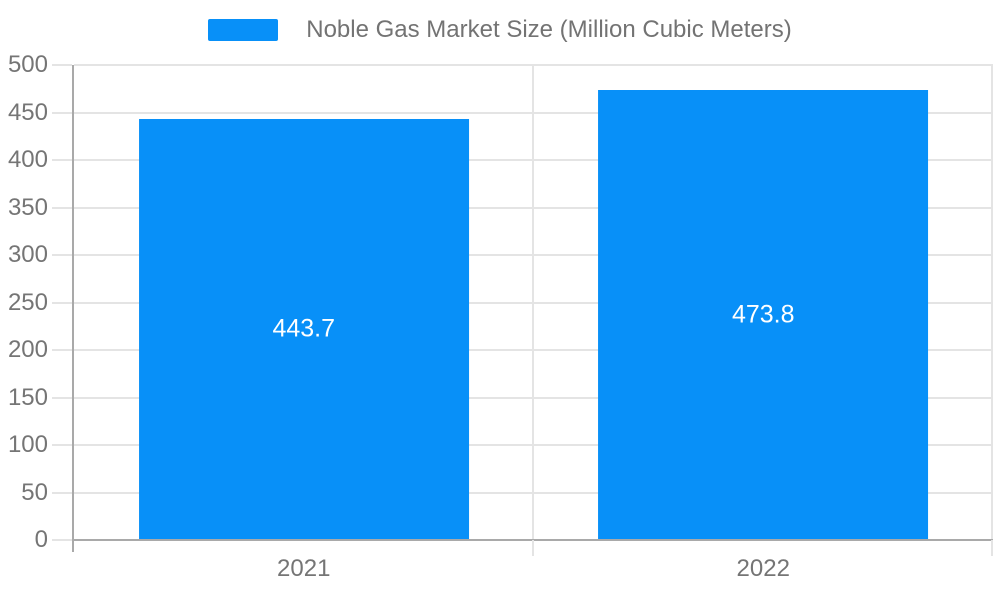 This screenshot has height=600, width=1000. Describe the element at coordinates (763, 568) in the screenshot. I see `x-axis-label: 2022` at that location.